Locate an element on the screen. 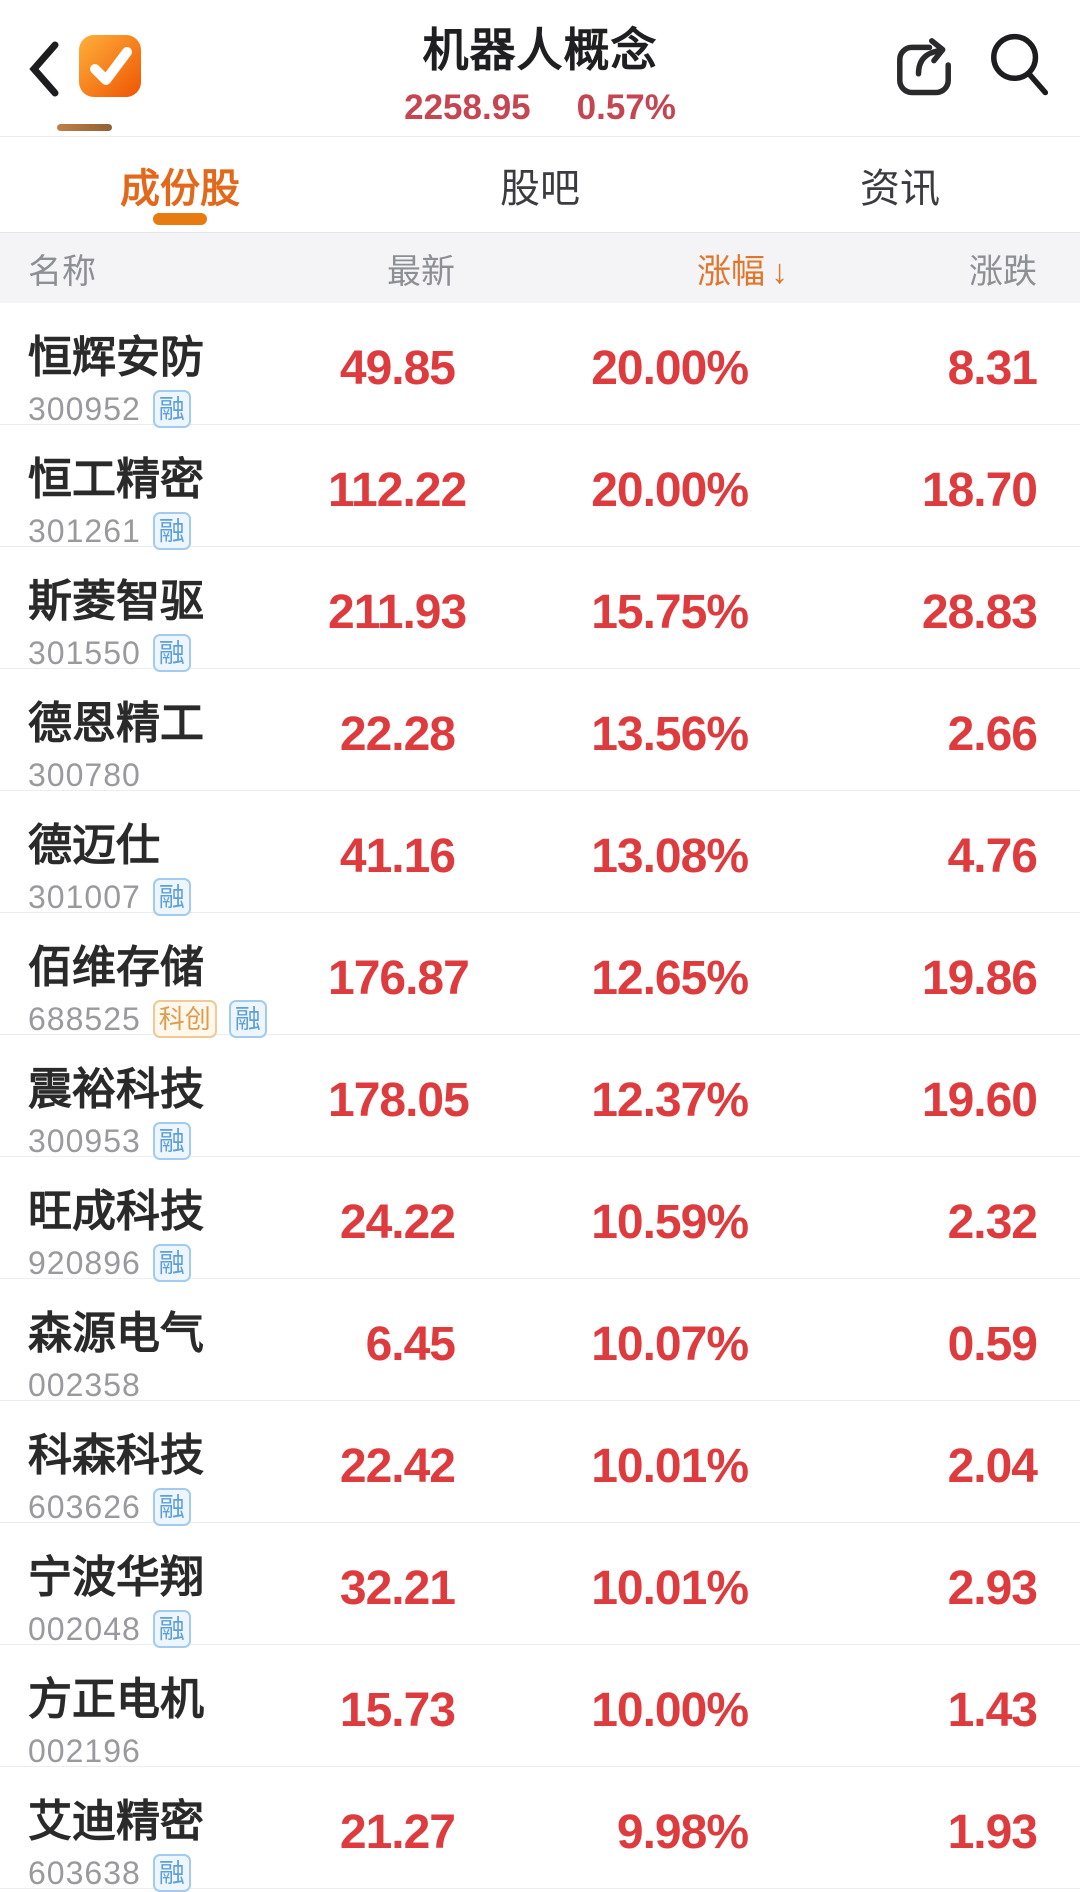  tab-item-0: 成份股 is located at coordinates (180, 184).